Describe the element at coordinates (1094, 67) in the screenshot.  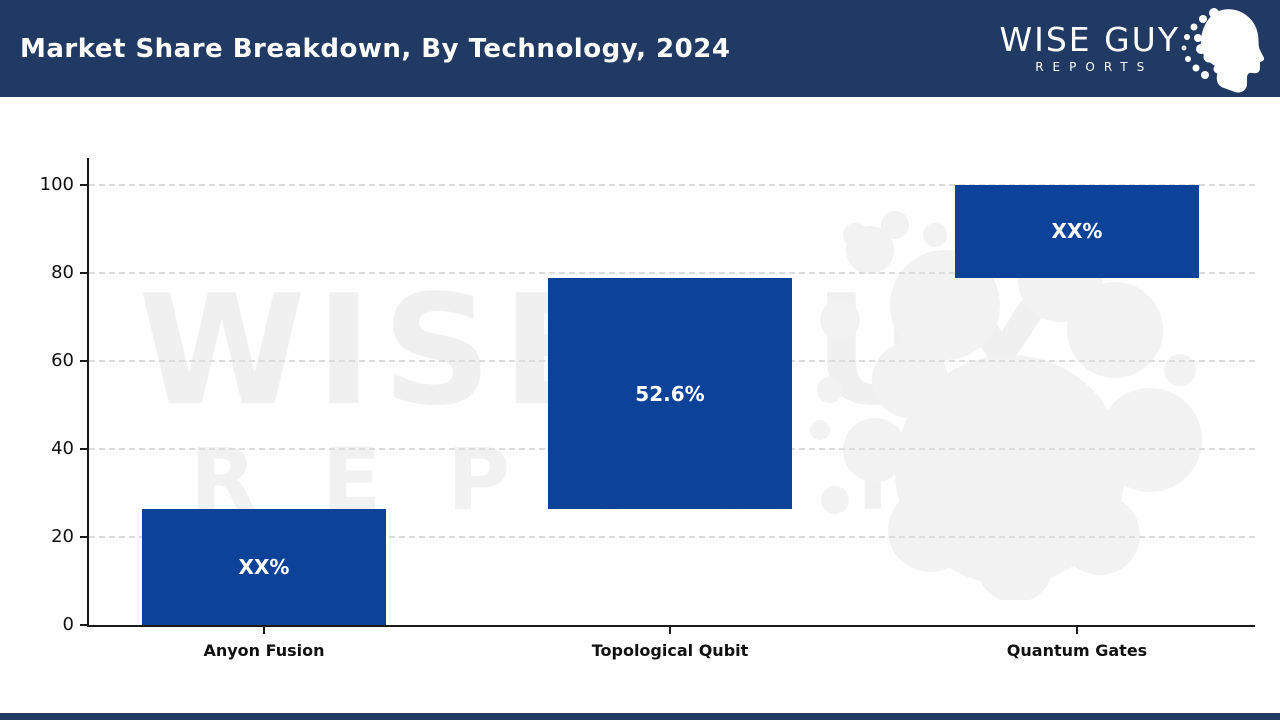
I see `logo-subtitle: REPORTS` at that location.